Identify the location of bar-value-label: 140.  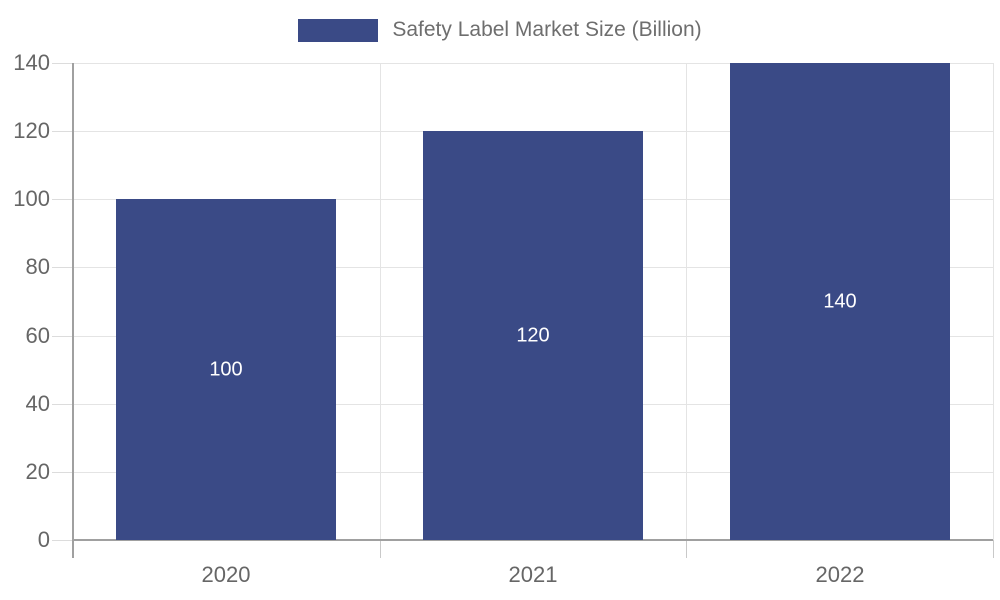
(840, 301).